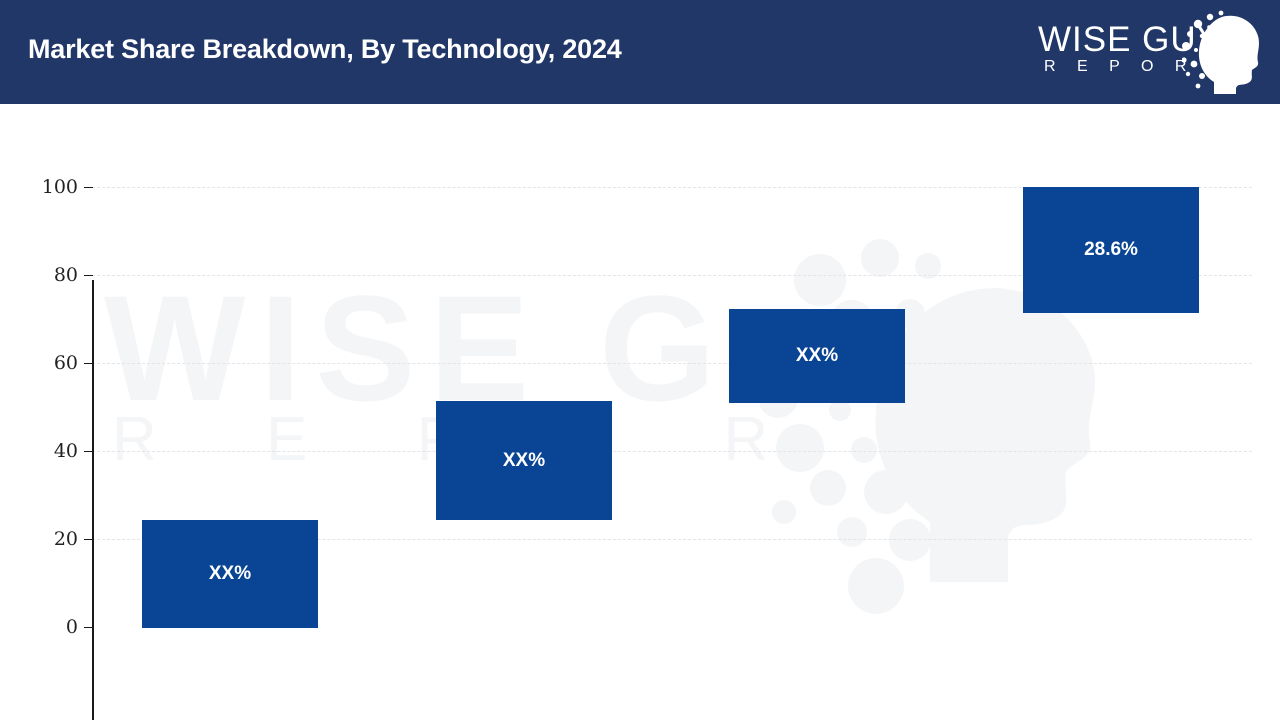  What do you see at coordinates (417, 348) in the screenshot?
I see `watermark-line-1: WISE G` at bounding box center [417, 348].